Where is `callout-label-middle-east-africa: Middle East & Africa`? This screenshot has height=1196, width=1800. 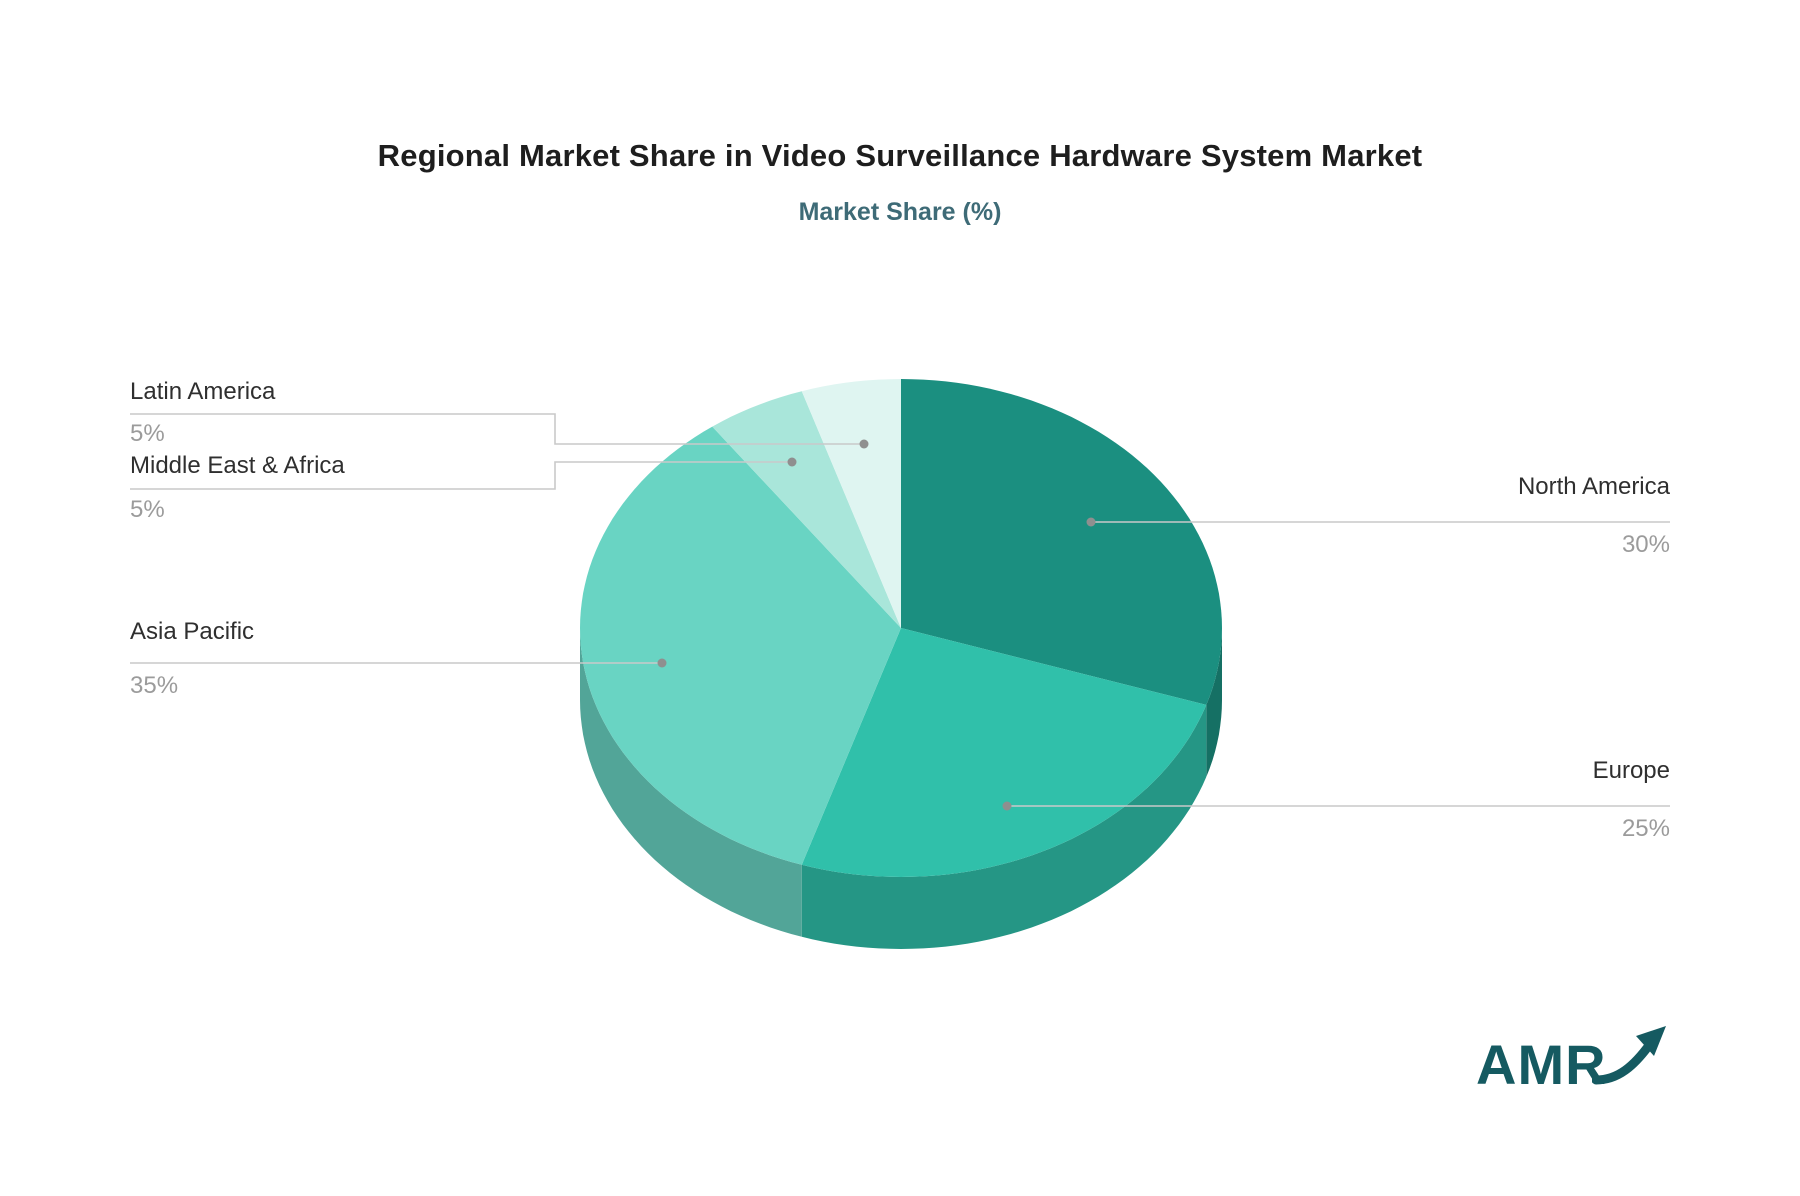
callout-label-middle-east-africa: Middle East & Africa is located at coordinates (237, 465).